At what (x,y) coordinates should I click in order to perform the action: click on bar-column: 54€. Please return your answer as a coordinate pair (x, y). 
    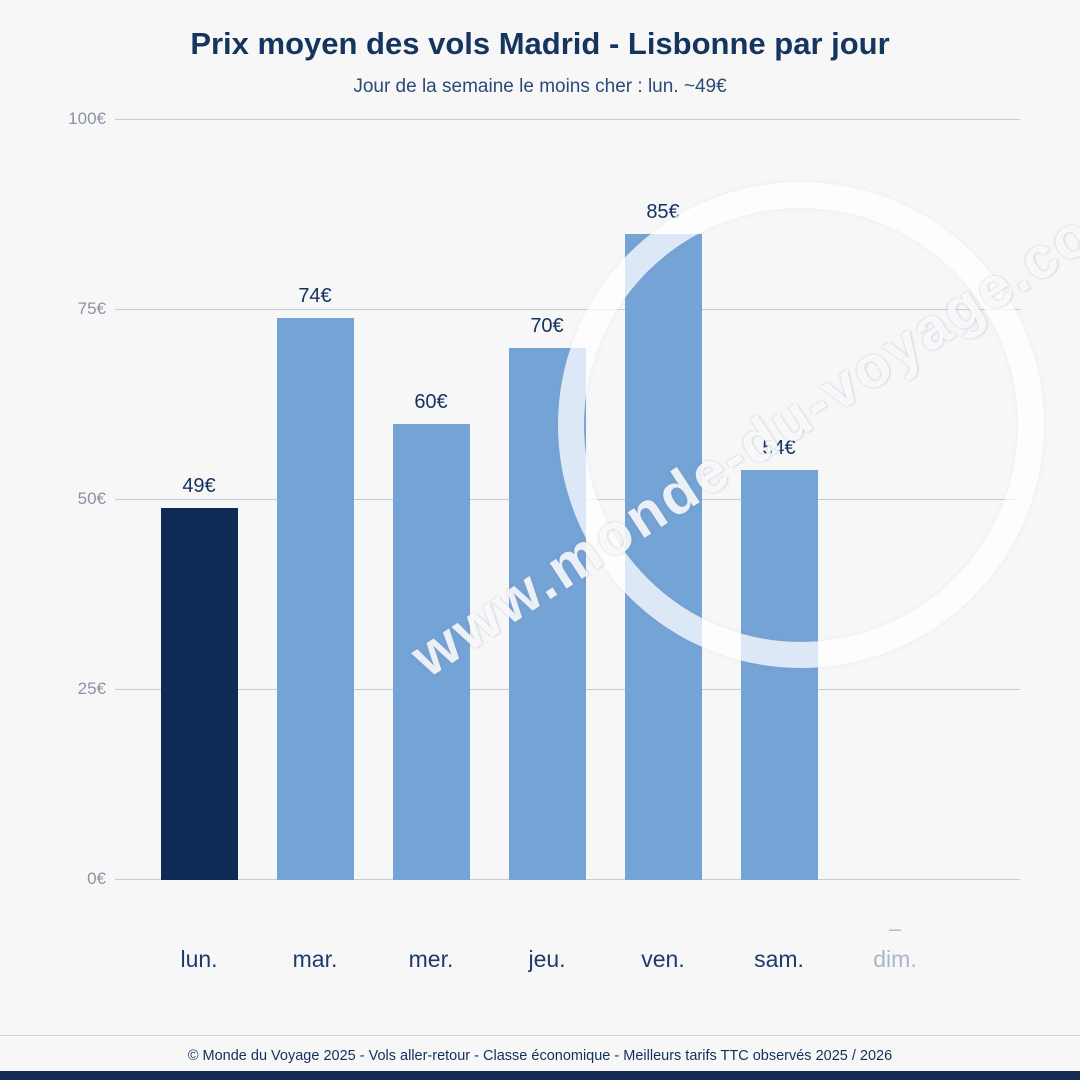
    Looking at the image, I should click on (779, 500).